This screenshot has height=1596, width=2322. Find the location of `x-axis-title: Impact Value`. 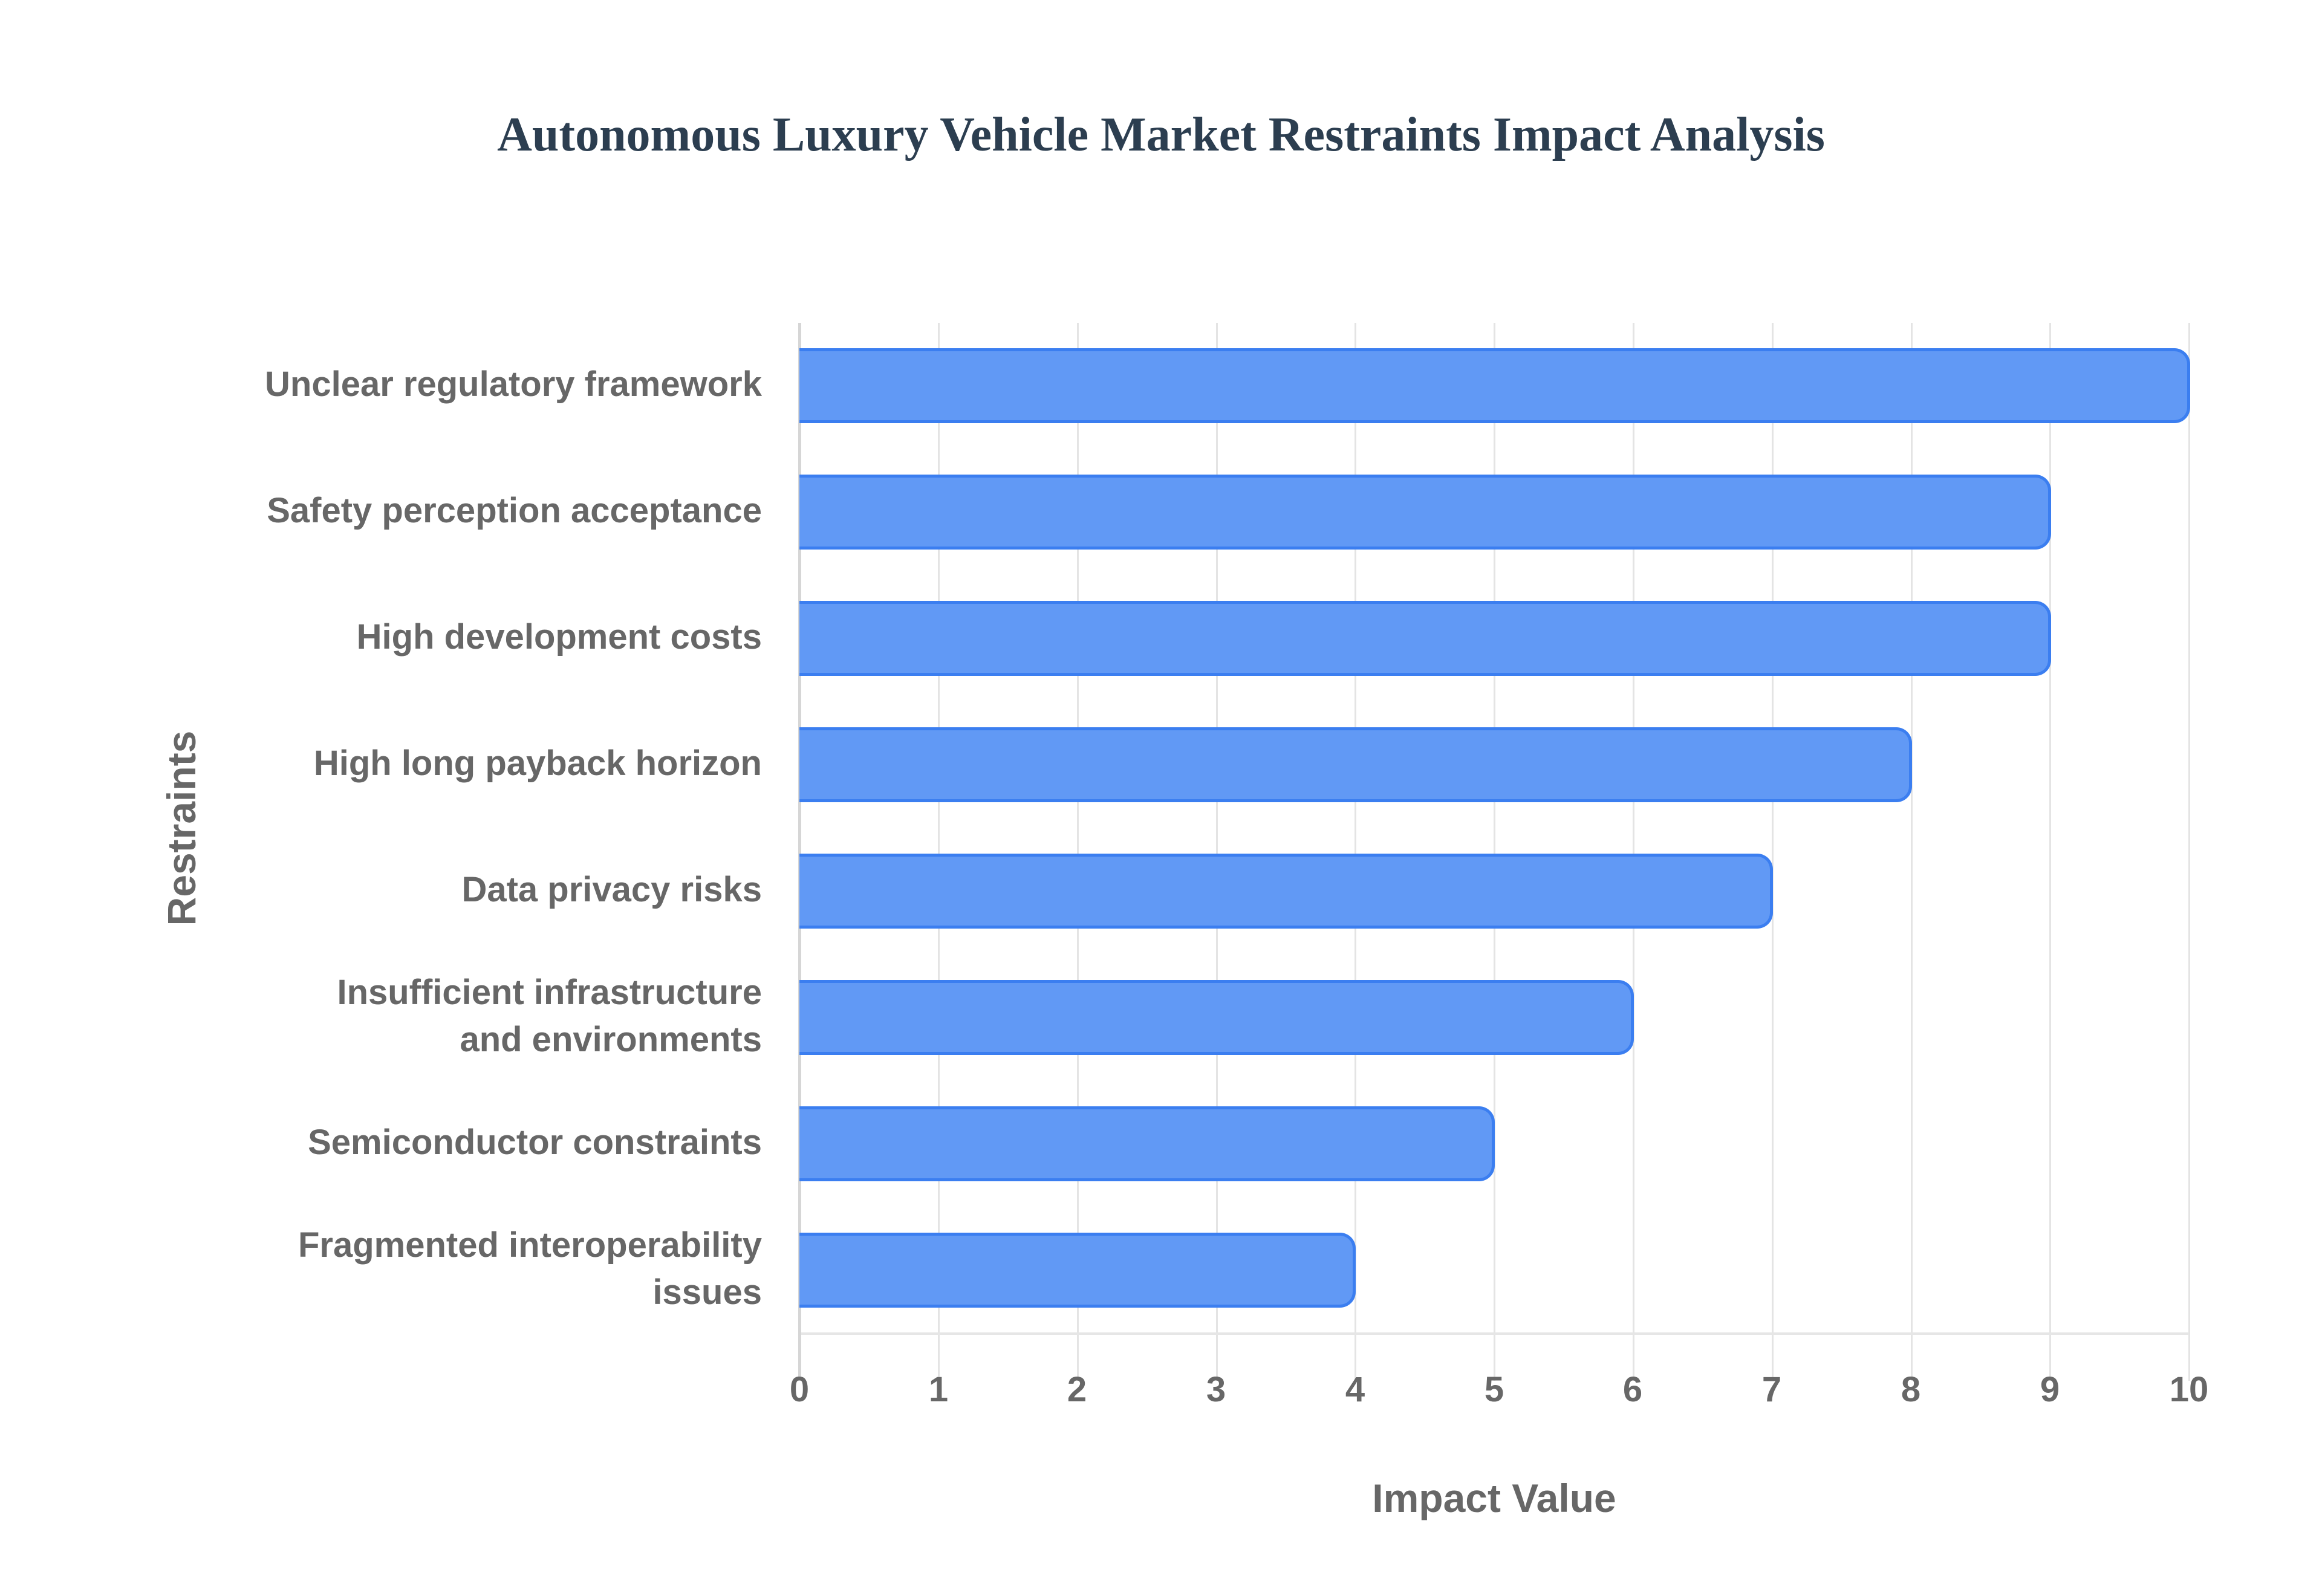

x-axis-title: Impact Value is located at coordinates (1494, 1498).